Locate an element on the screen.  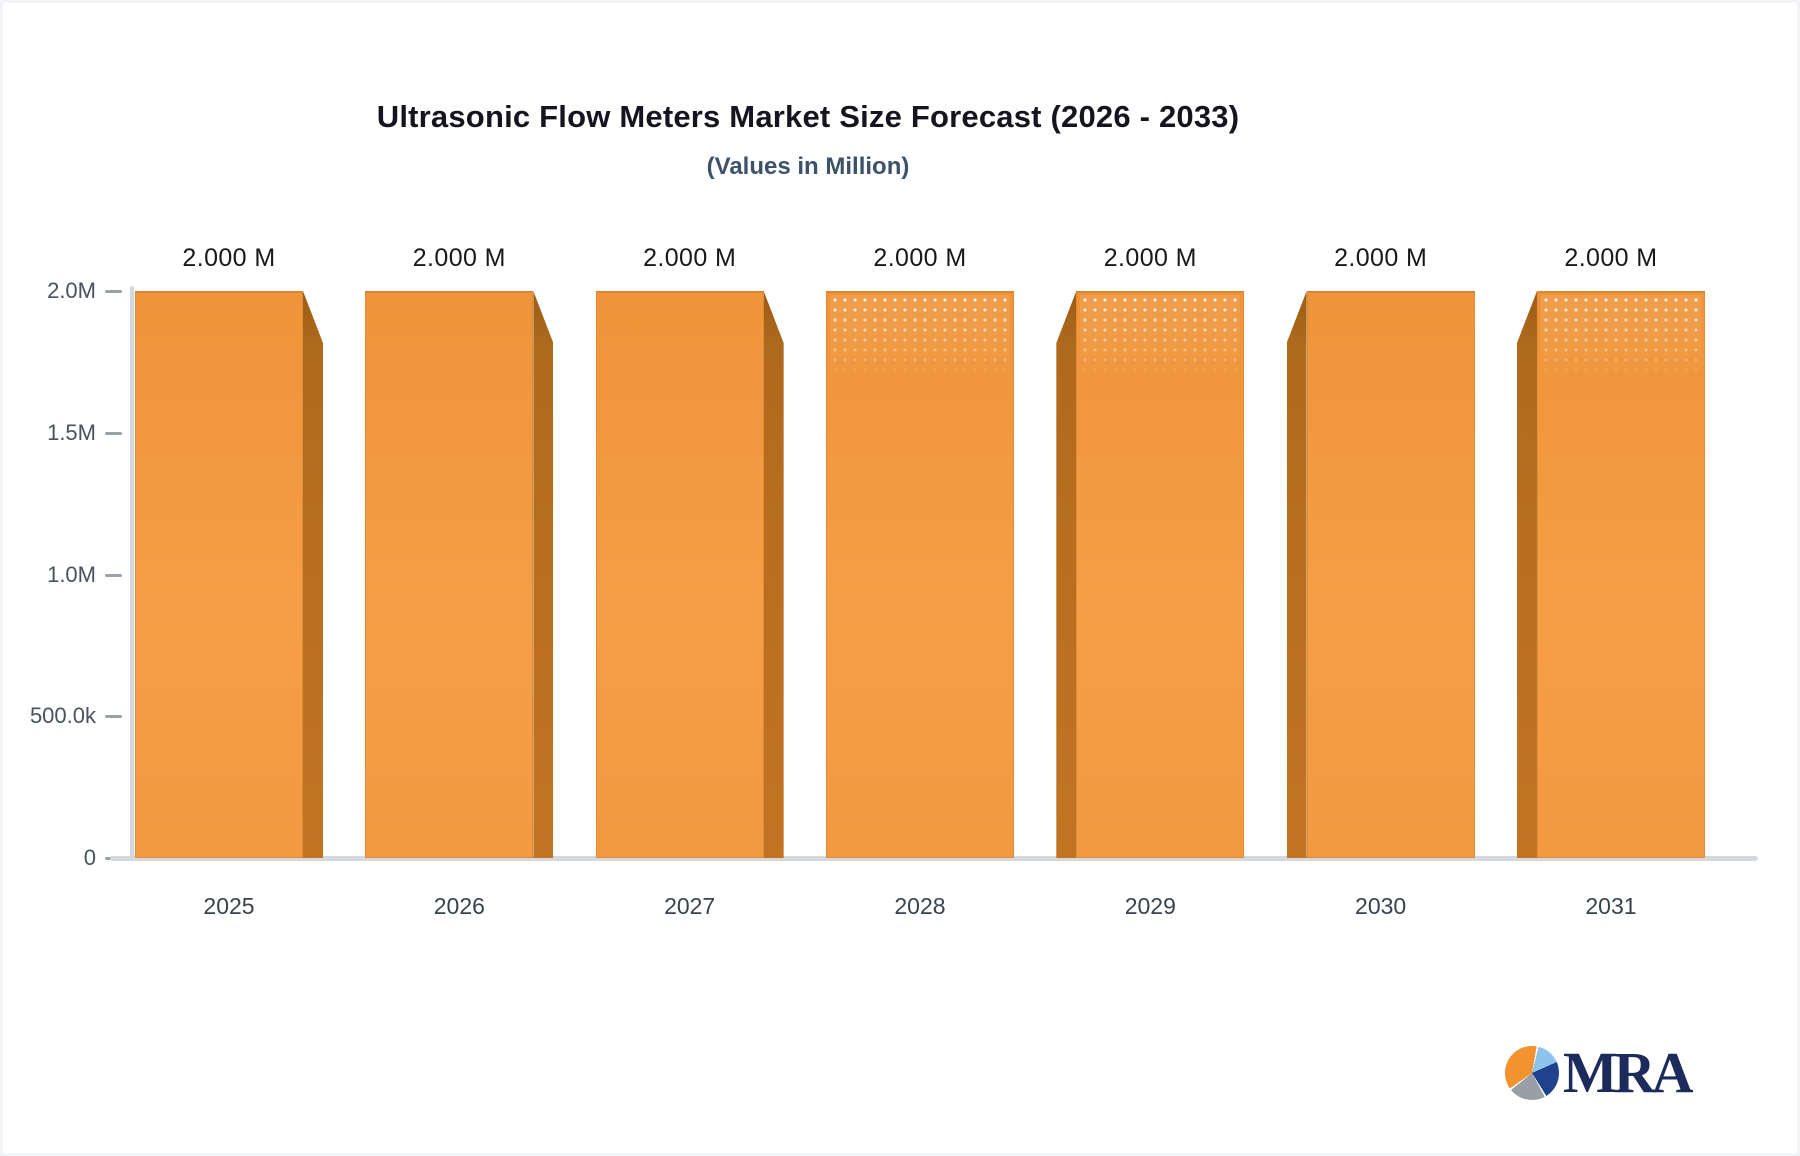
bar-cell: 2.000 M 2031 is located at coordinates (1610, 581).